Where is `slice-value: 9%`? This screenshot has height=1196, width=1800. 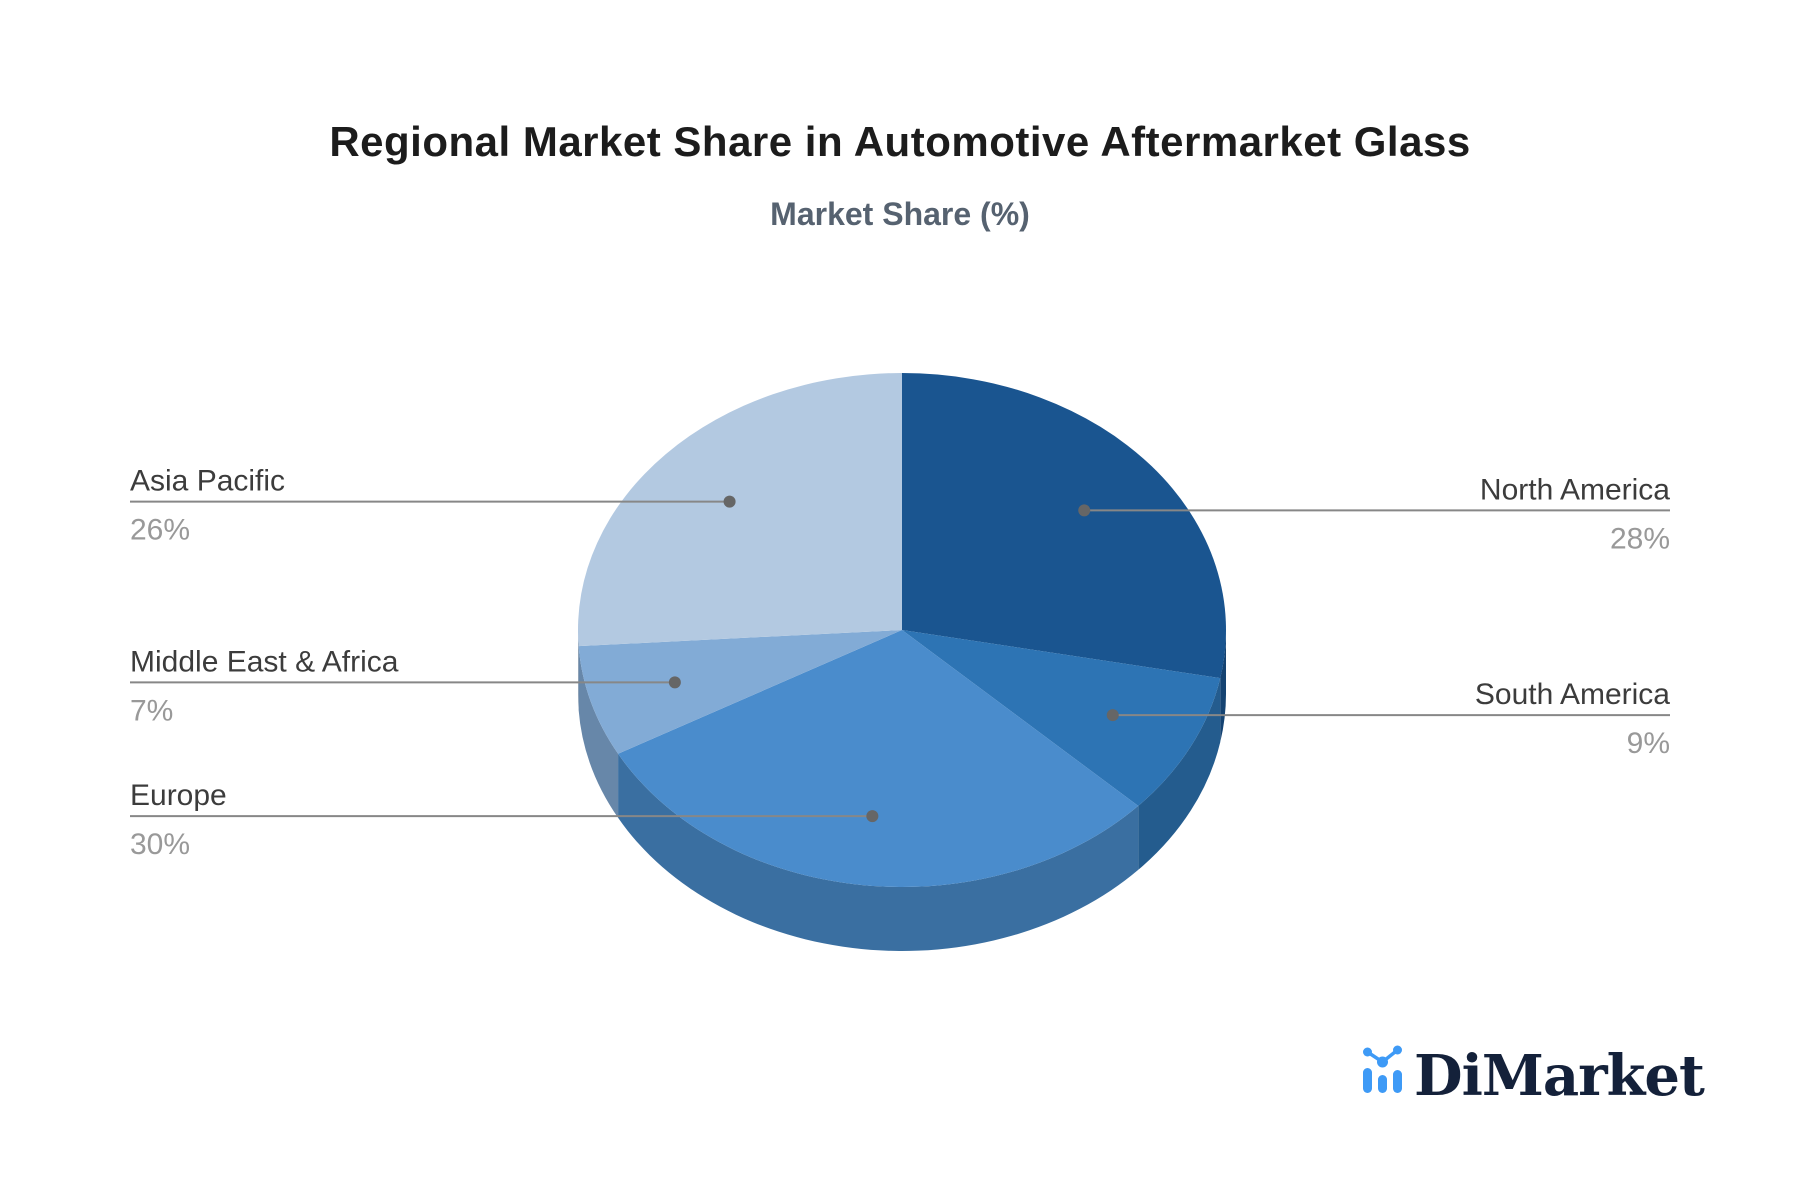 slice-value: 9% is located at coordinates (1648, 743).